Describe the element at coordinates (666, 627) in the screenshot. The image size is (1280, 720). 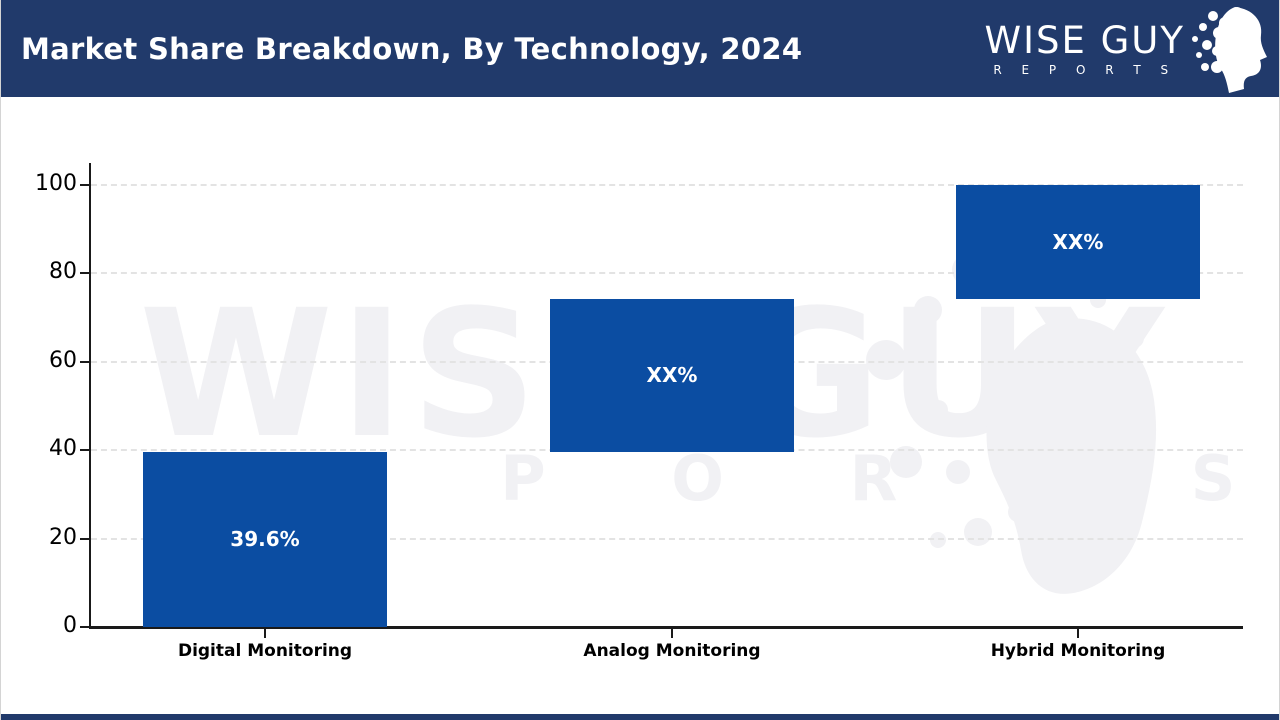
I see `x-axis-line` at that location.